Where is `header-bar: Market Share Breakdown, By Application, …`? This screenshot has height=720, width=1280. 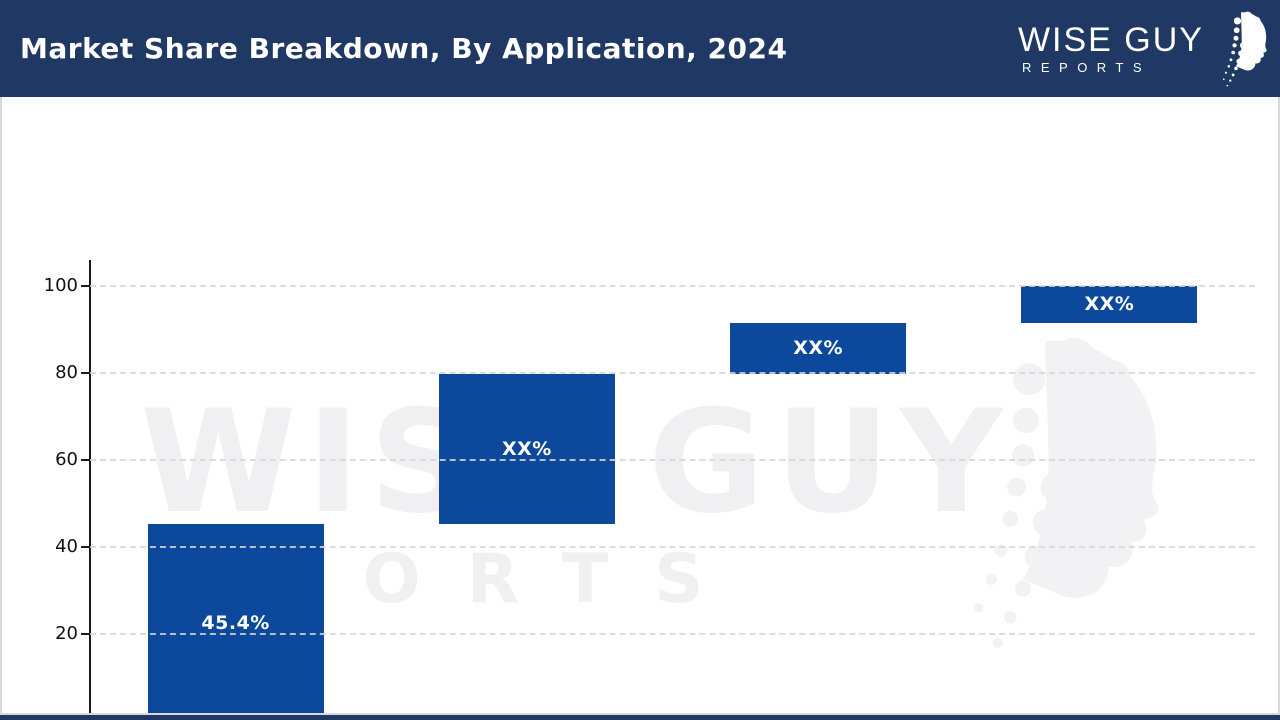
header-bar: Market Share Breakdown, By Application, … is located at coordinates (640, 48).